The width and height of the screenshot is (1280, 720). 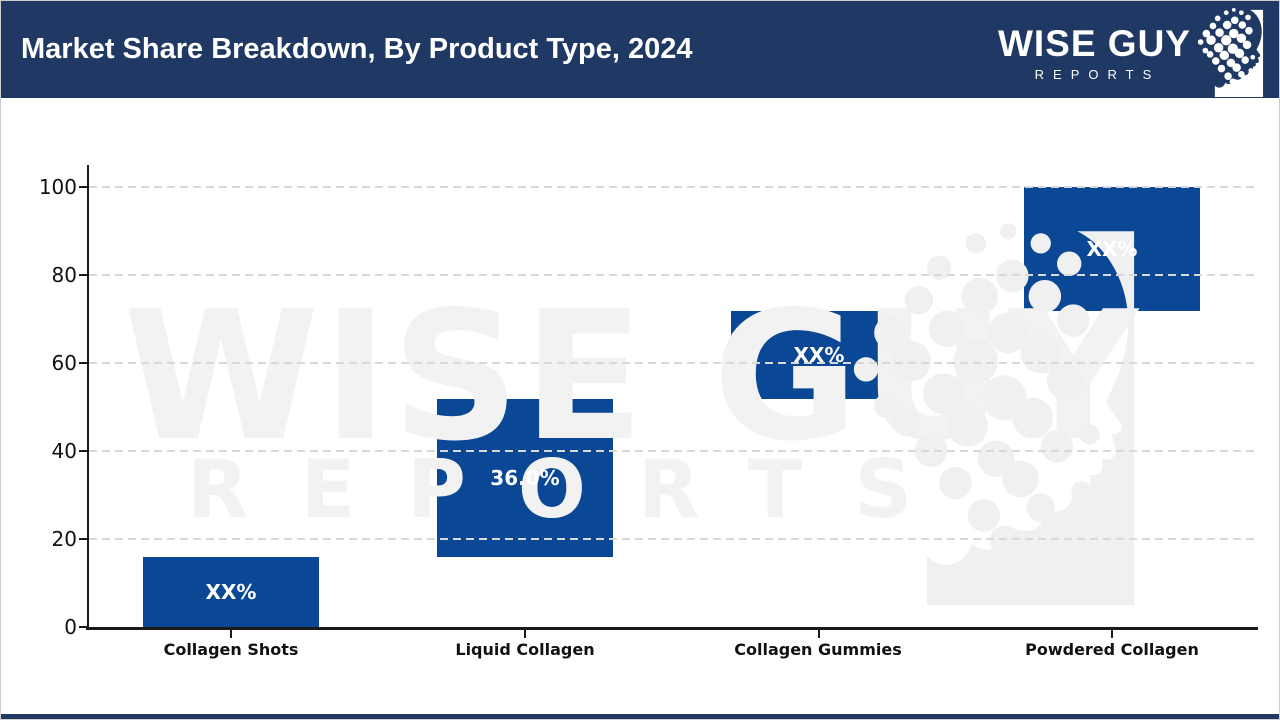 I want to click on dotted-face-logo-icon, so click(x=1230, y=52).